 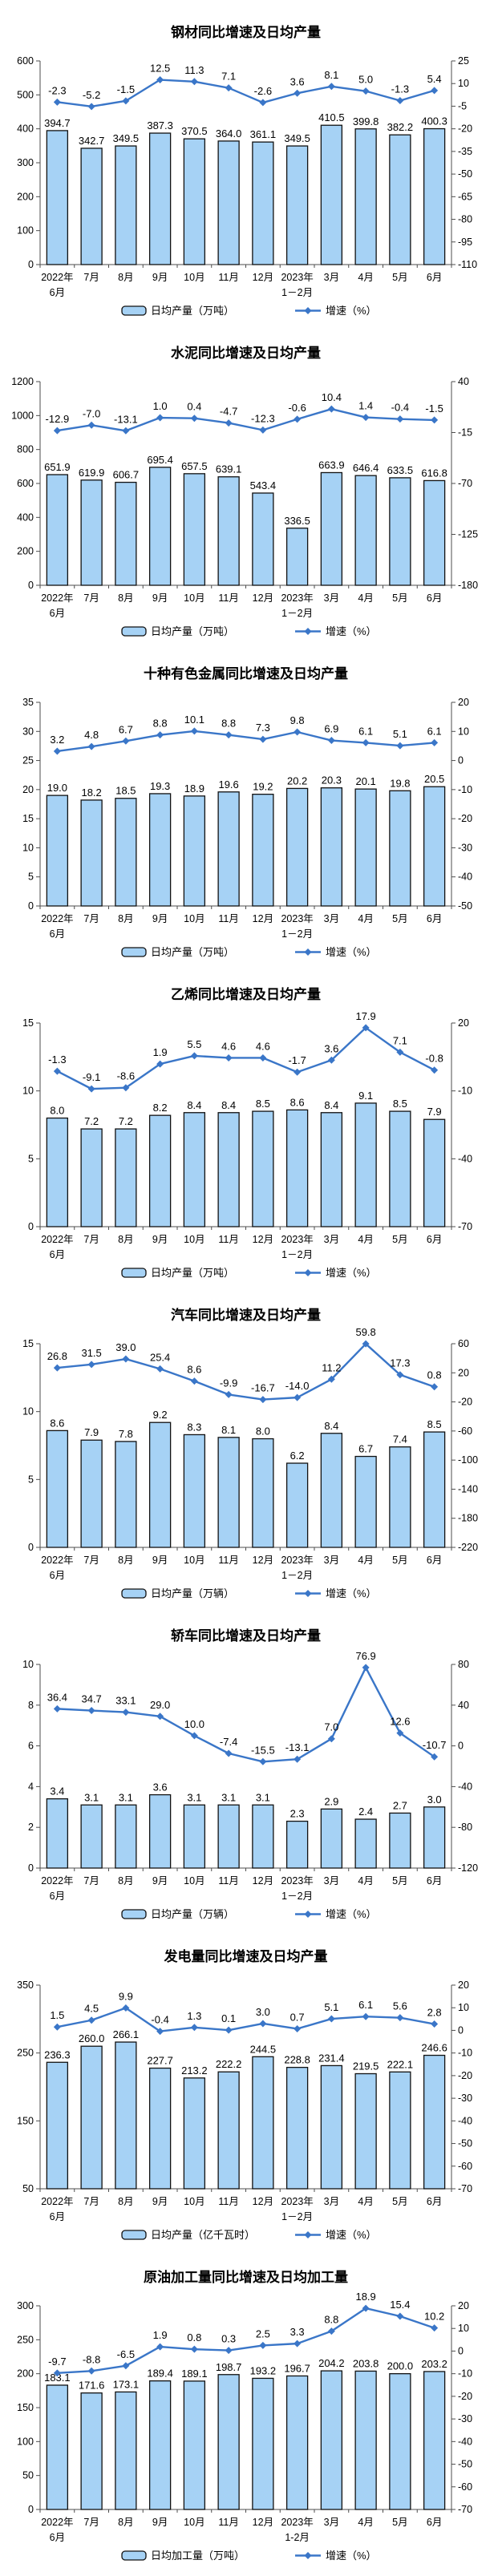 What do you see at coordinates (229, 2367) in the screenshot?
I see `bar-value-label: 198.7` at bounding box center [229, 2367].